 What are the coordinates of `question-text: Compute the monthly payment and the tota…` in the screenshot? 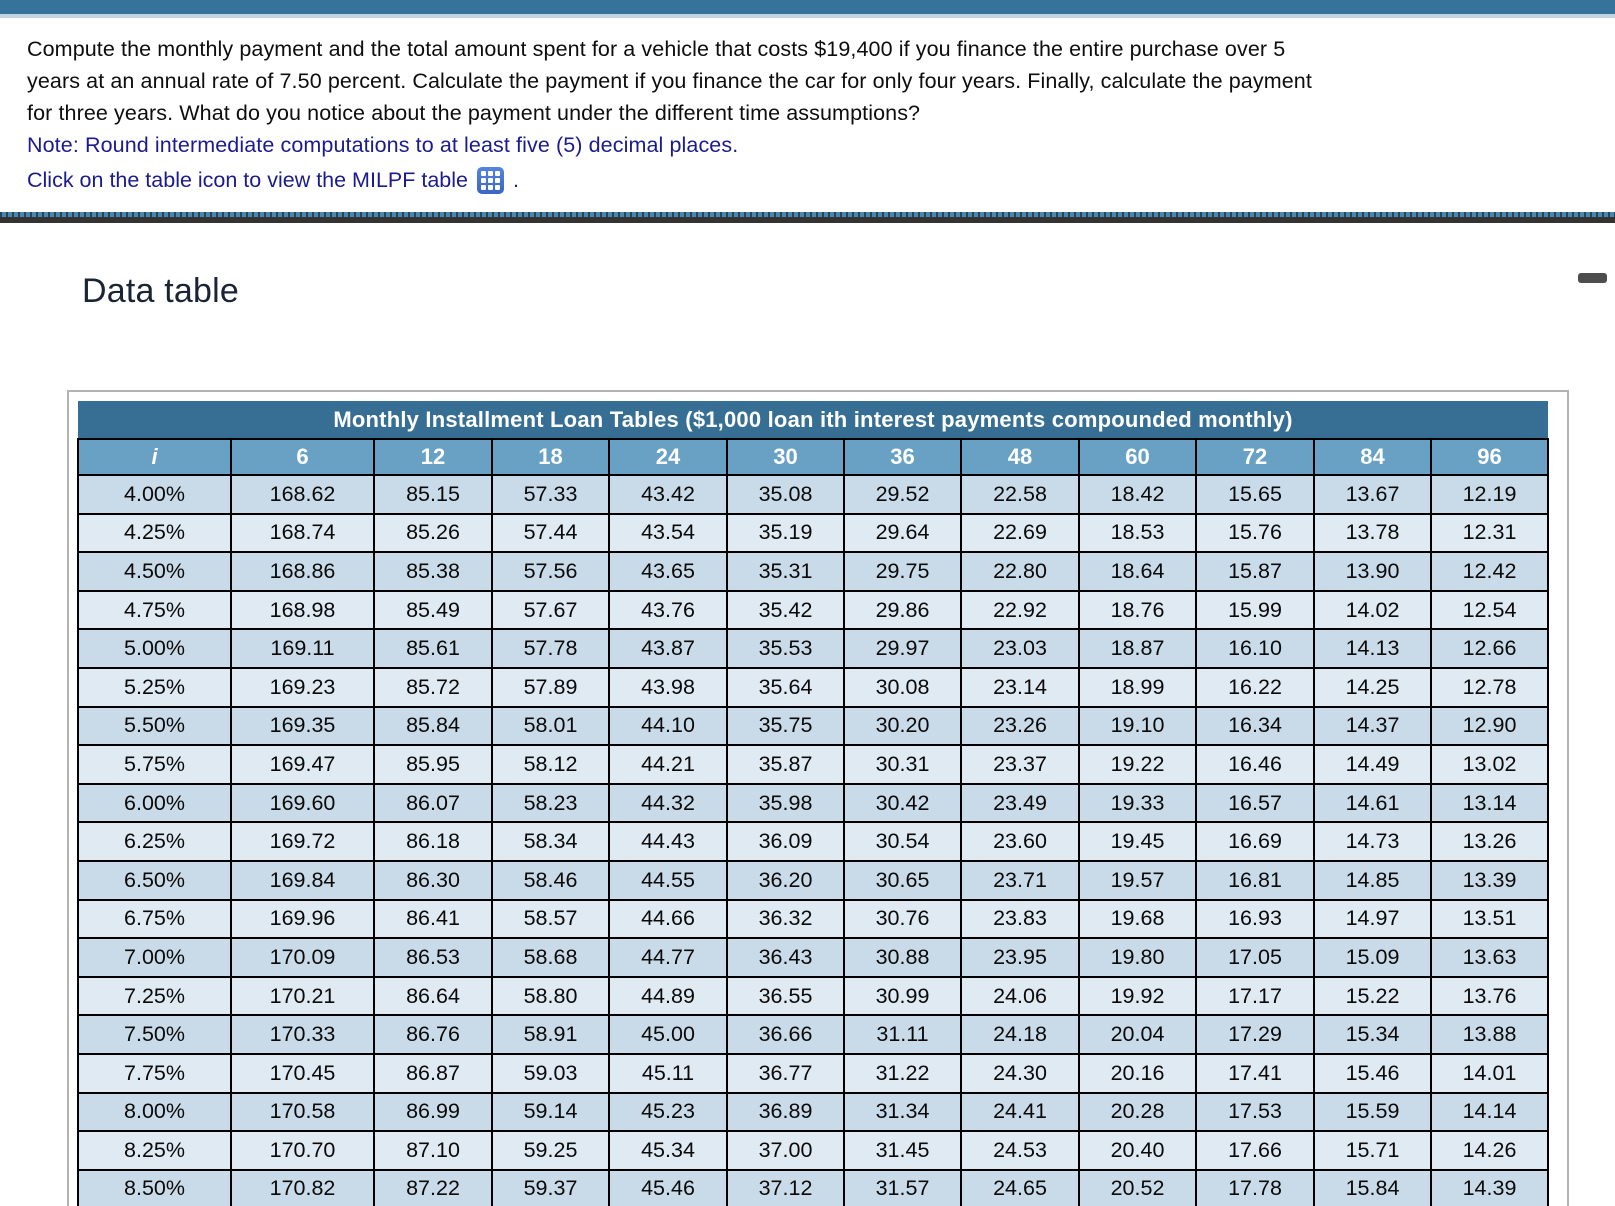 It's located at (797, 97).